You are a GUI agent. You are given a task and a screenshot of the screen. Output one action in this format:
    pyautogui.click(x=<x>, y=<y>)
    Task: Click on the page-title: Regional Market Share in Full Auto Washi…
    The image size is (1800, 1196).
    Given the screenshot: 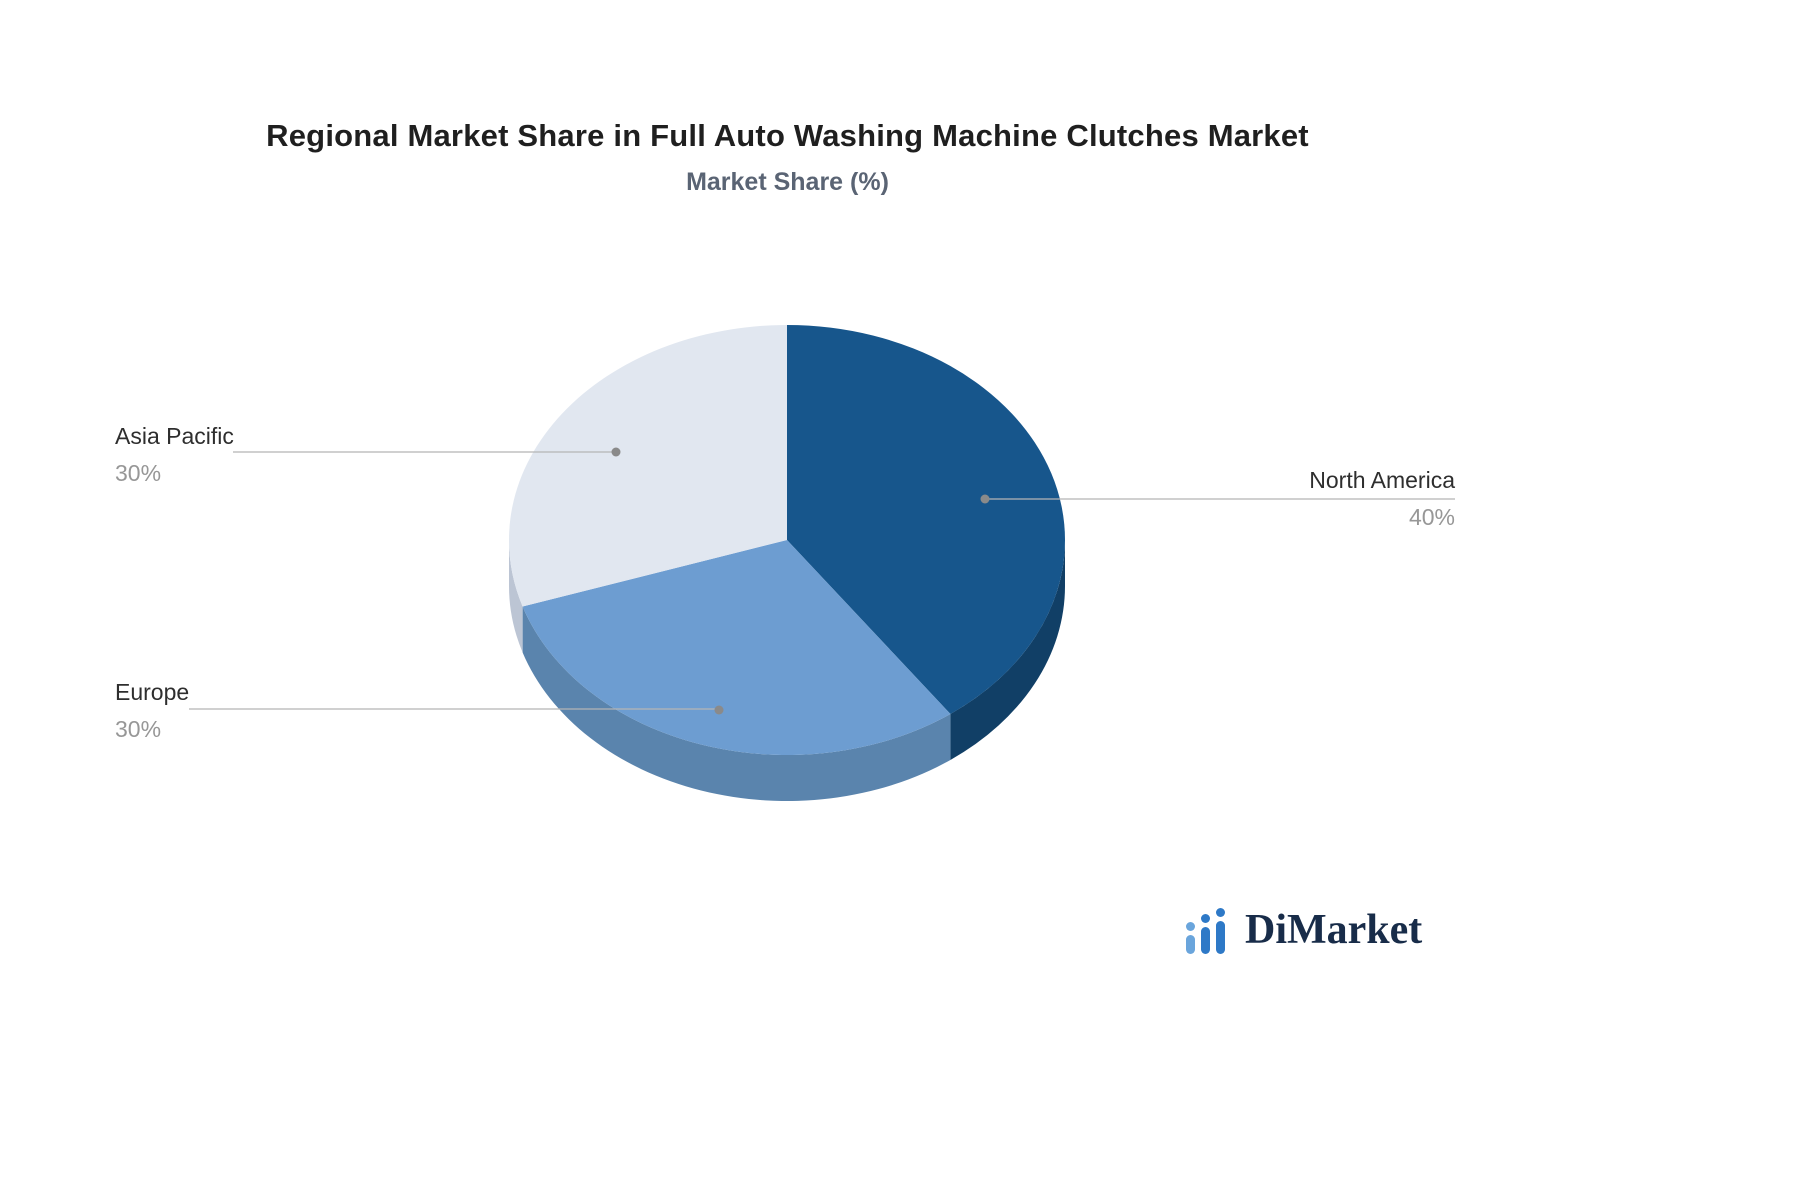 What is the action you would take?
    pyautogui.click(x=787, y=135)
    